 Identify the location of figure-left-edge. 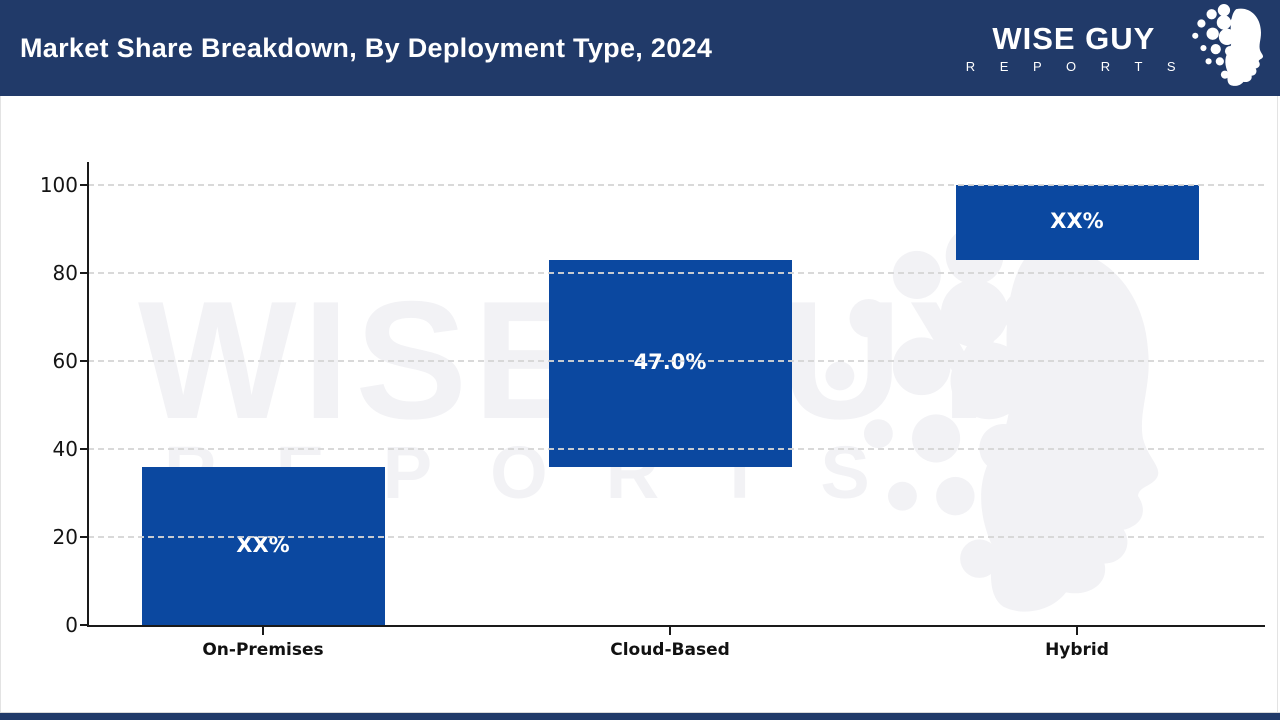
(0, 404).